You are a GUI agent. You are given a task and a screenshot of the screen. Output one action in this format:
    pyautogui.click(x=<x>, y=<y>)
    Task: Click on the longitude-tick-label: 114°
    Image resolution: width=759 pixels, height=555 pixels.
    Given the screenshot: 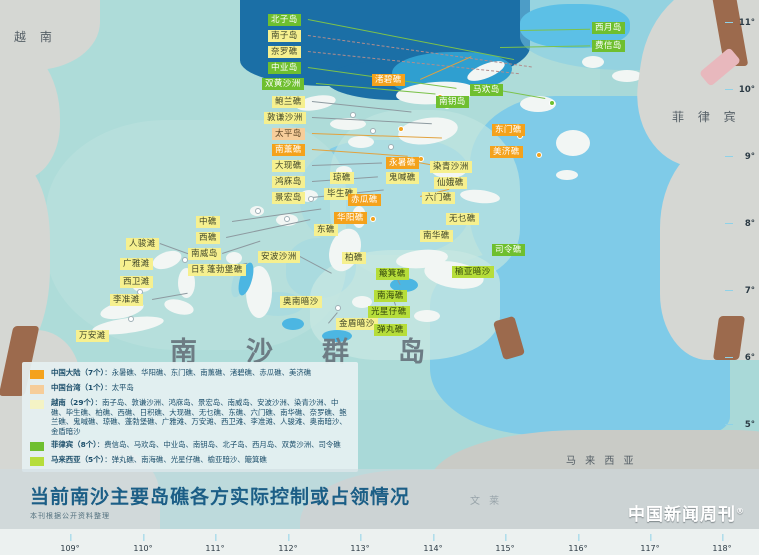 What is the action you would take?
    pyautogui.click(x=433, y=548)
    